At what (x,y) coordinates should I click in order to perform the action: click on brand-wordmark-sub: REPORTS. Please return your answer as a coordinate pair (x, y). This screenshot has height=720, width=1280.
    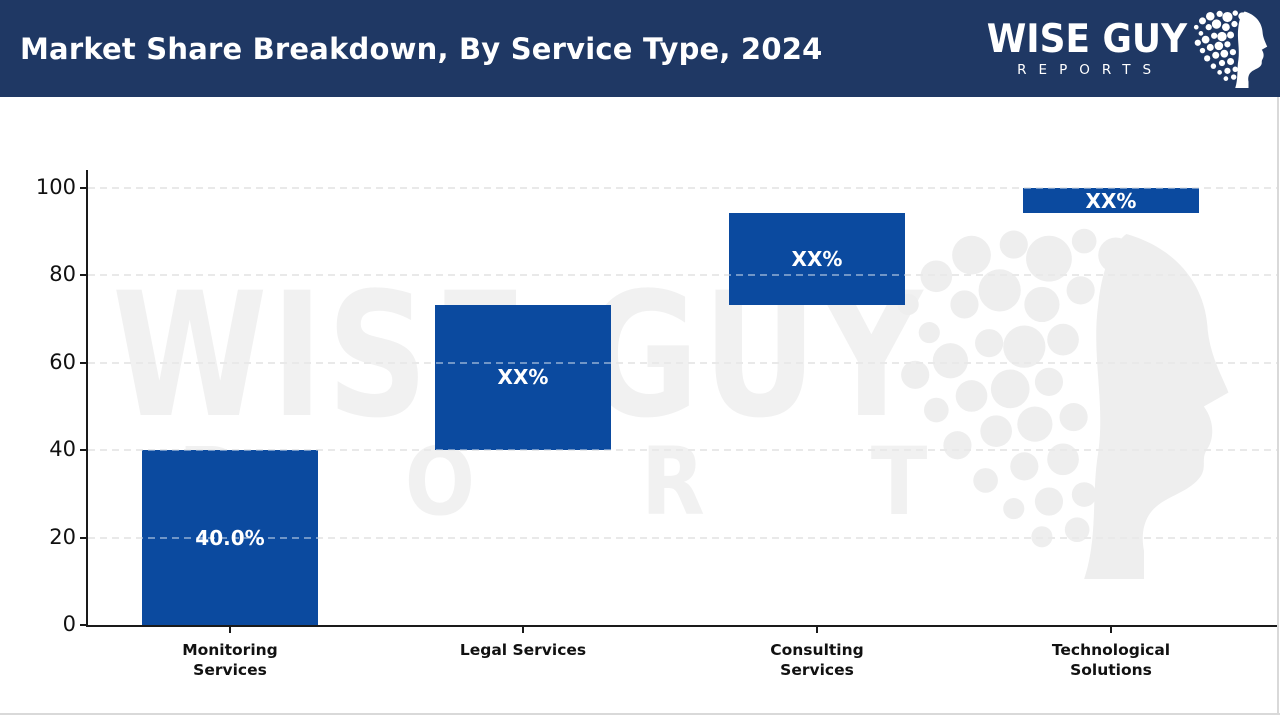
    Looking at the image, I should click on (1090, 69).